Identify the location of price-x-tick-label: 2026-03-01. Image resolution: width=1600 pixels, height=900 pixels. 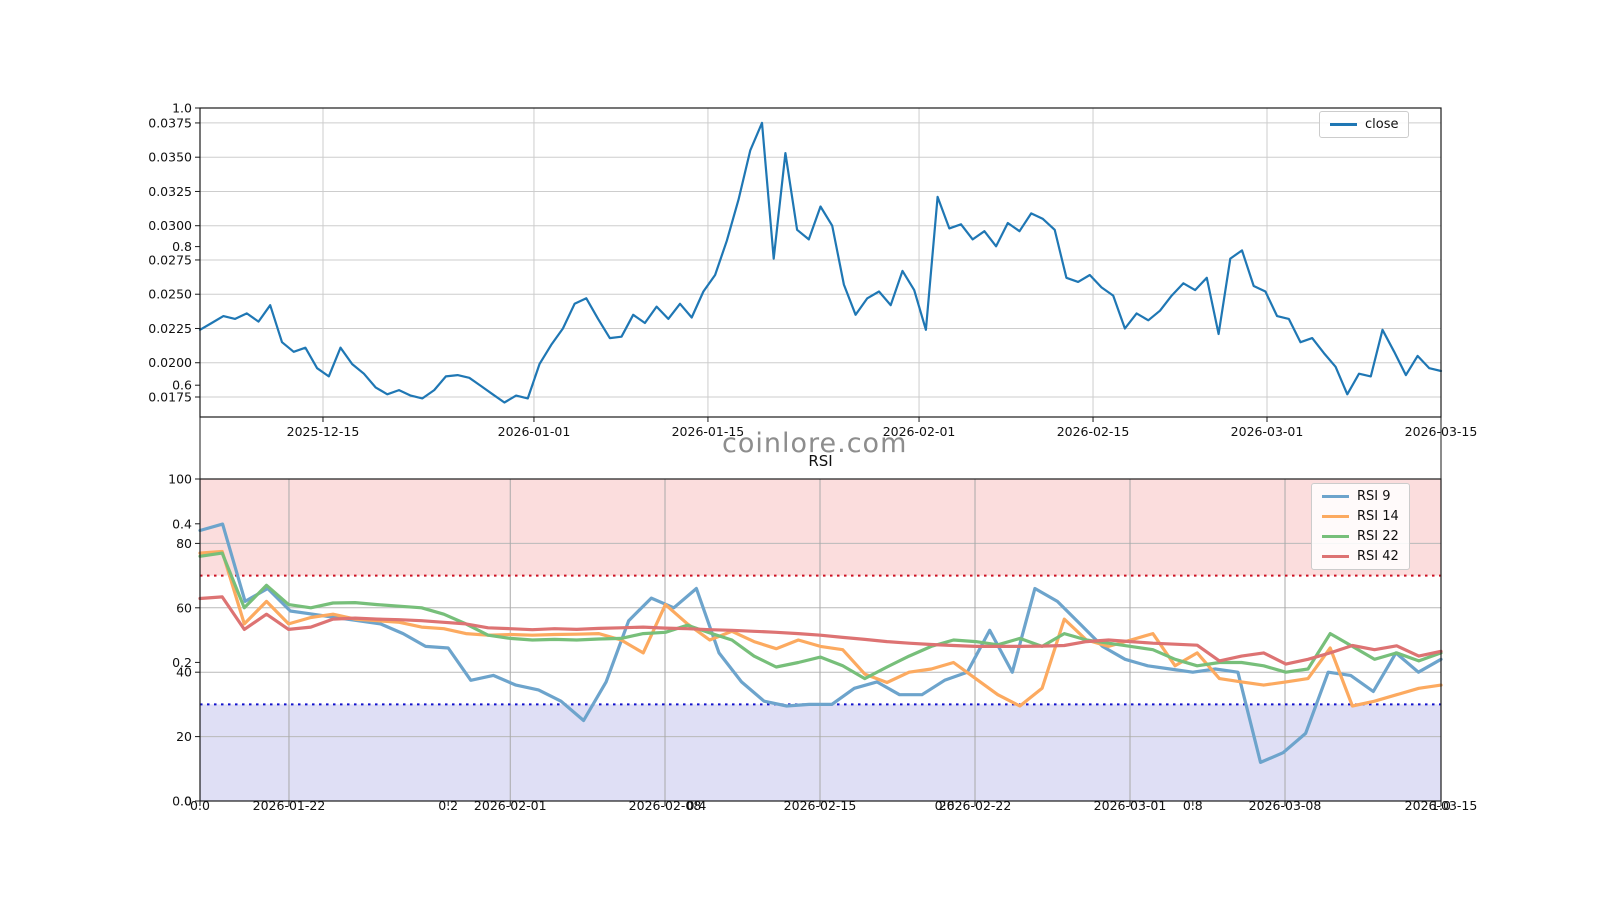
(1267, 431).